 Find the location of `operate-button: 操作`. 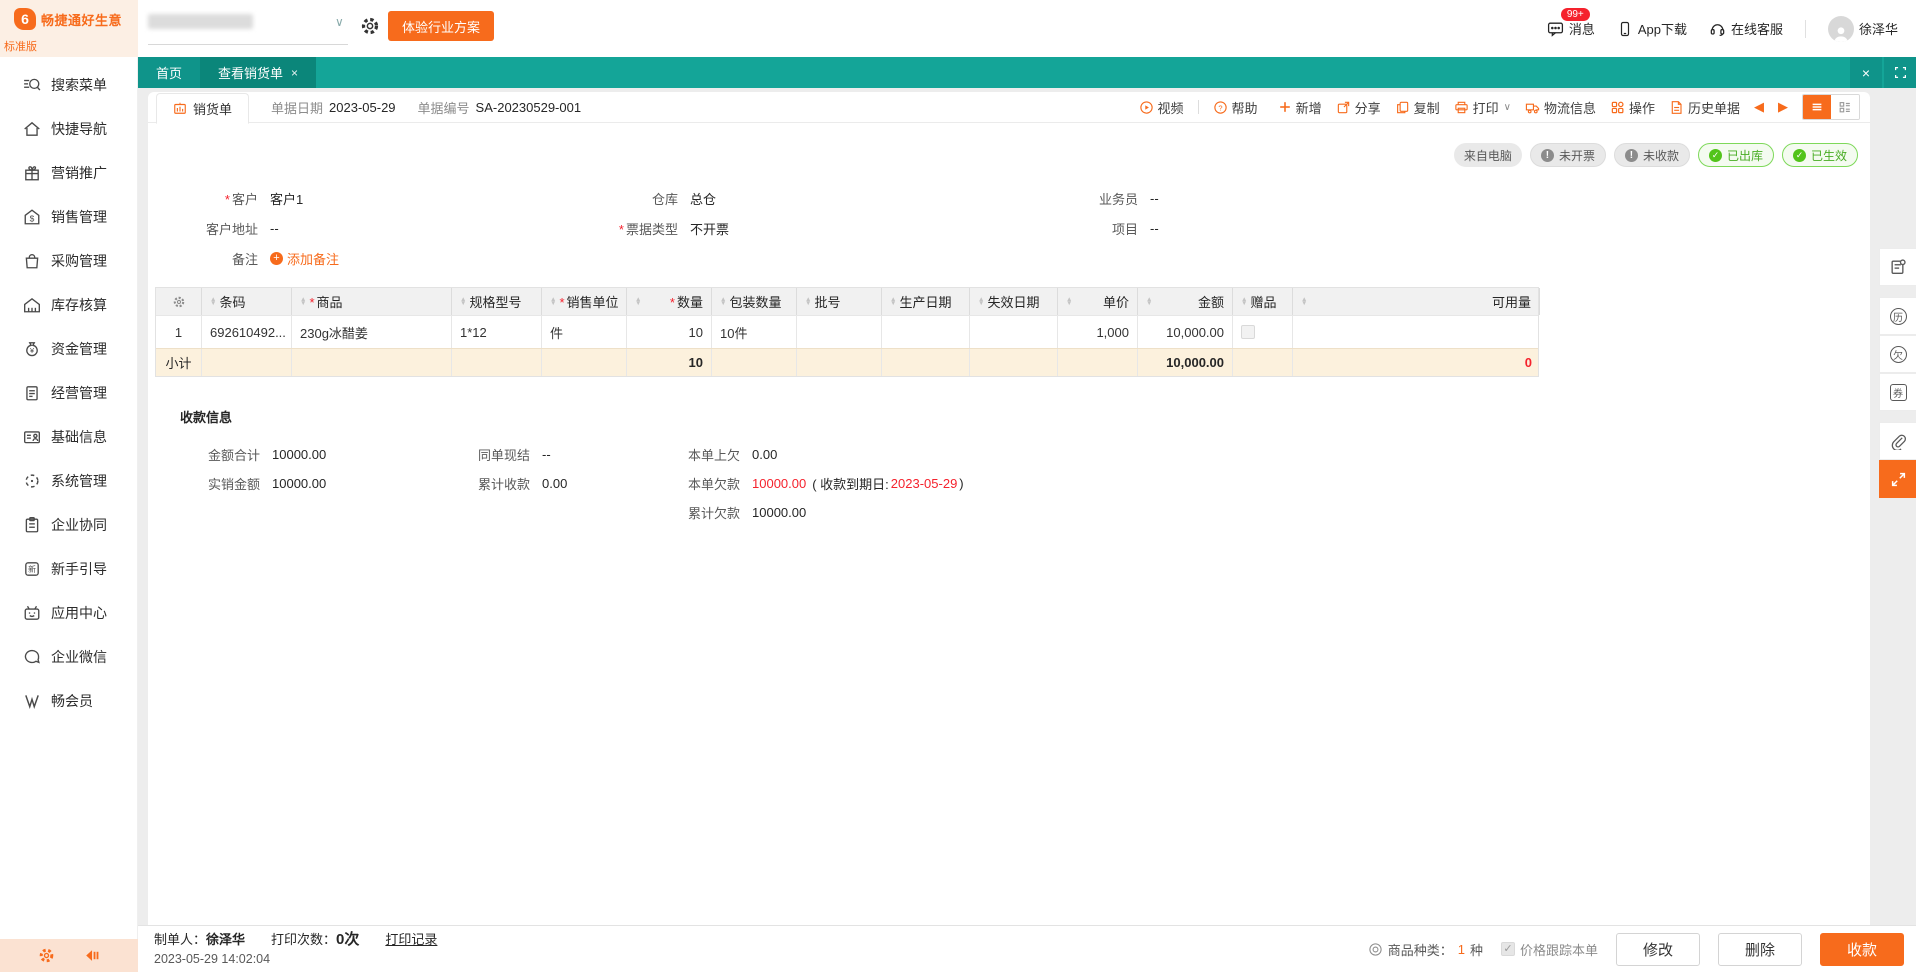

operate-button: 操作 is located at coordinates (1632, 107).